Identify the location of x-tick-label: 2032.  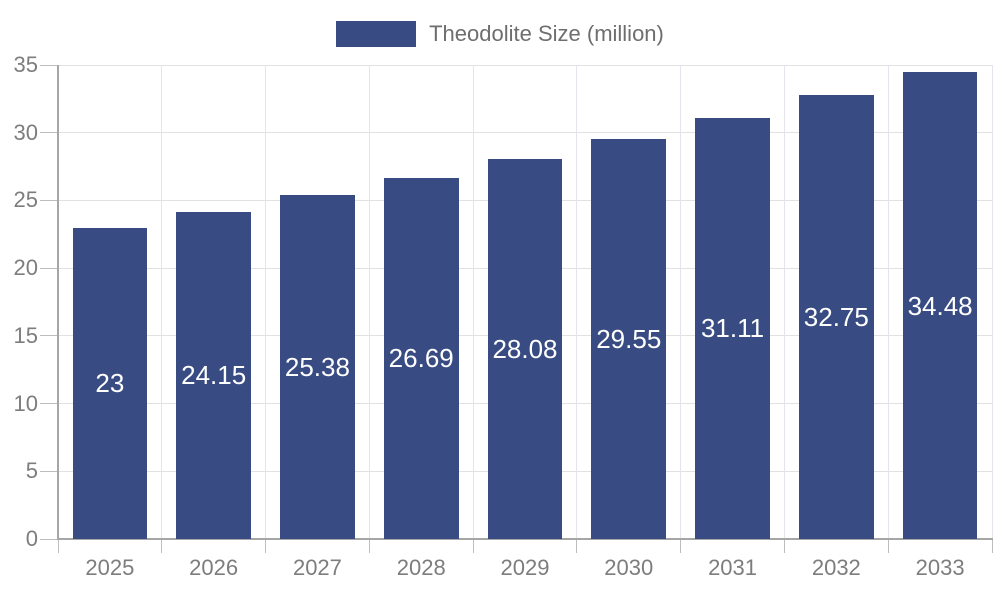
(836, 567).